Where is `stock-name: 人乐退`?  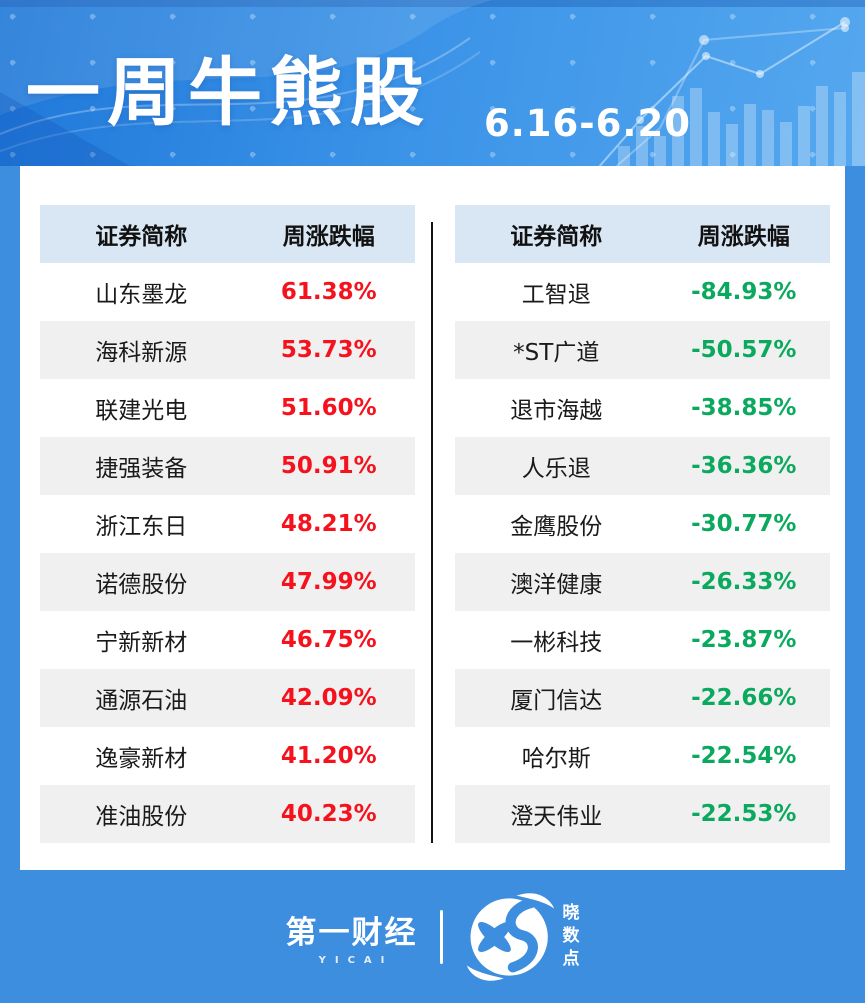
stock-name: 人乐退 is located at coordinates (556, 469).